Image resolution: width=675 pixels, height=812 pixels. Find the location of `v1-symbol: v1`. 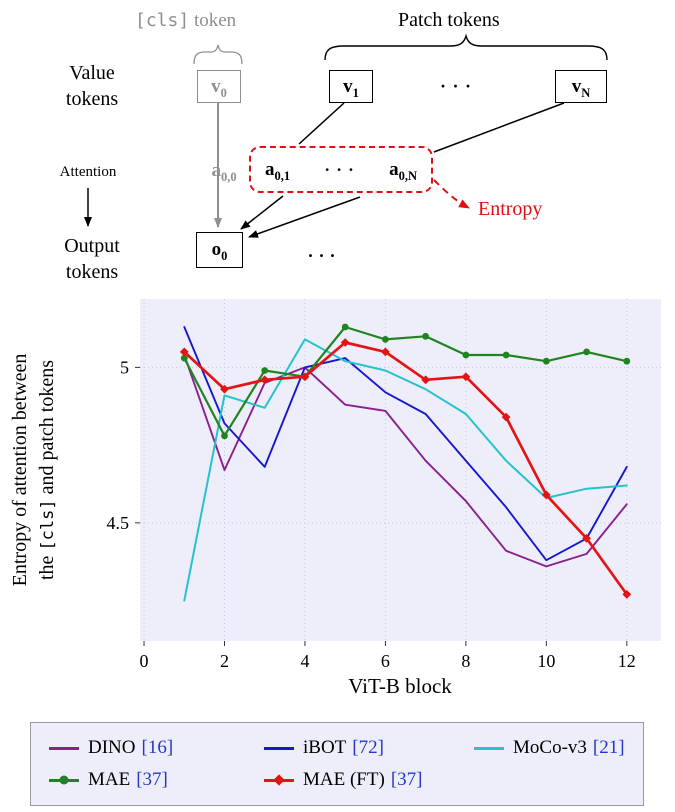

v1-symbol: v1 is located at coordinates (351, 87).